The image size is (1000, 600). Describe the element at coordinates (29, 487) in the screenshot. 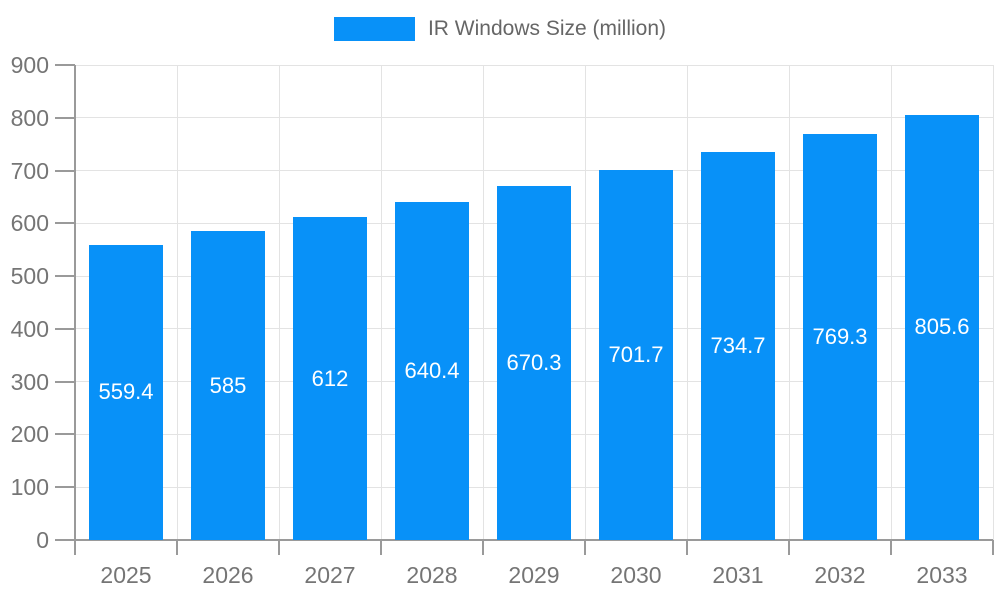

I see `y-tick-label: 100` at that location.